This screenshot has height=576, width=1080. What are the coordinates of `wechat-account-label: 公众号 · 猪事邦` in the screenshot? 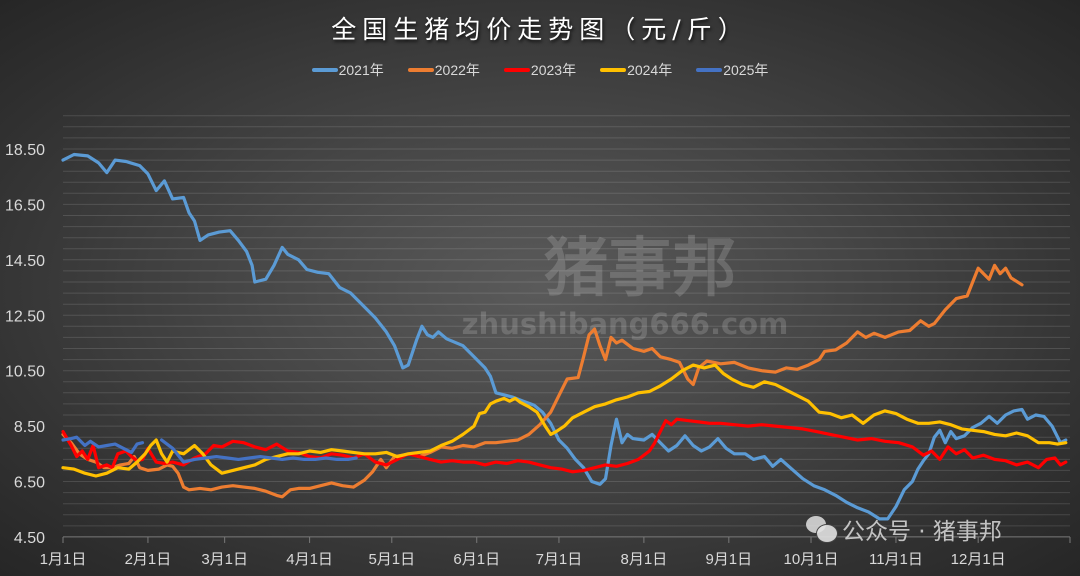 It's located at (922, 532).